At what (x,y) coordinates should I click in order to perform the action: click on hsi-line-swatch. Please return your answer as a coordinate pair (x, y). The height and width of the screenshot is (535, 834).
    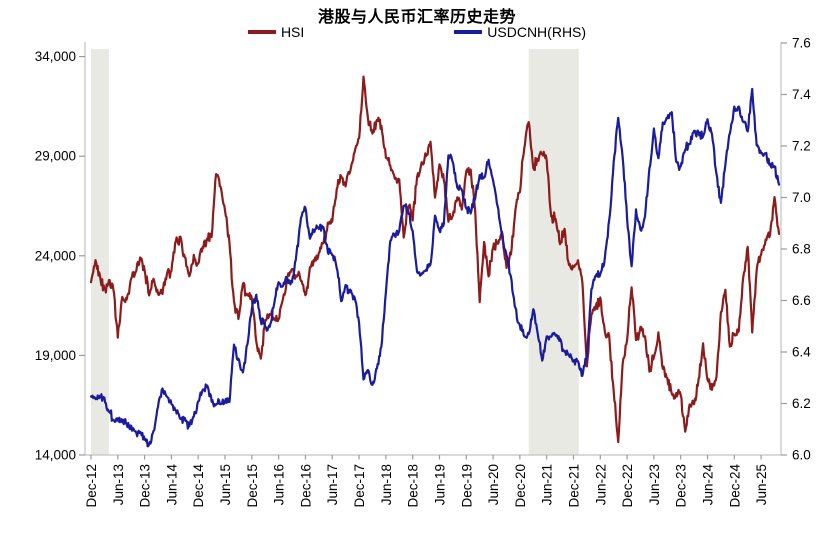
    Looking at the image, I should click on (261, 32).